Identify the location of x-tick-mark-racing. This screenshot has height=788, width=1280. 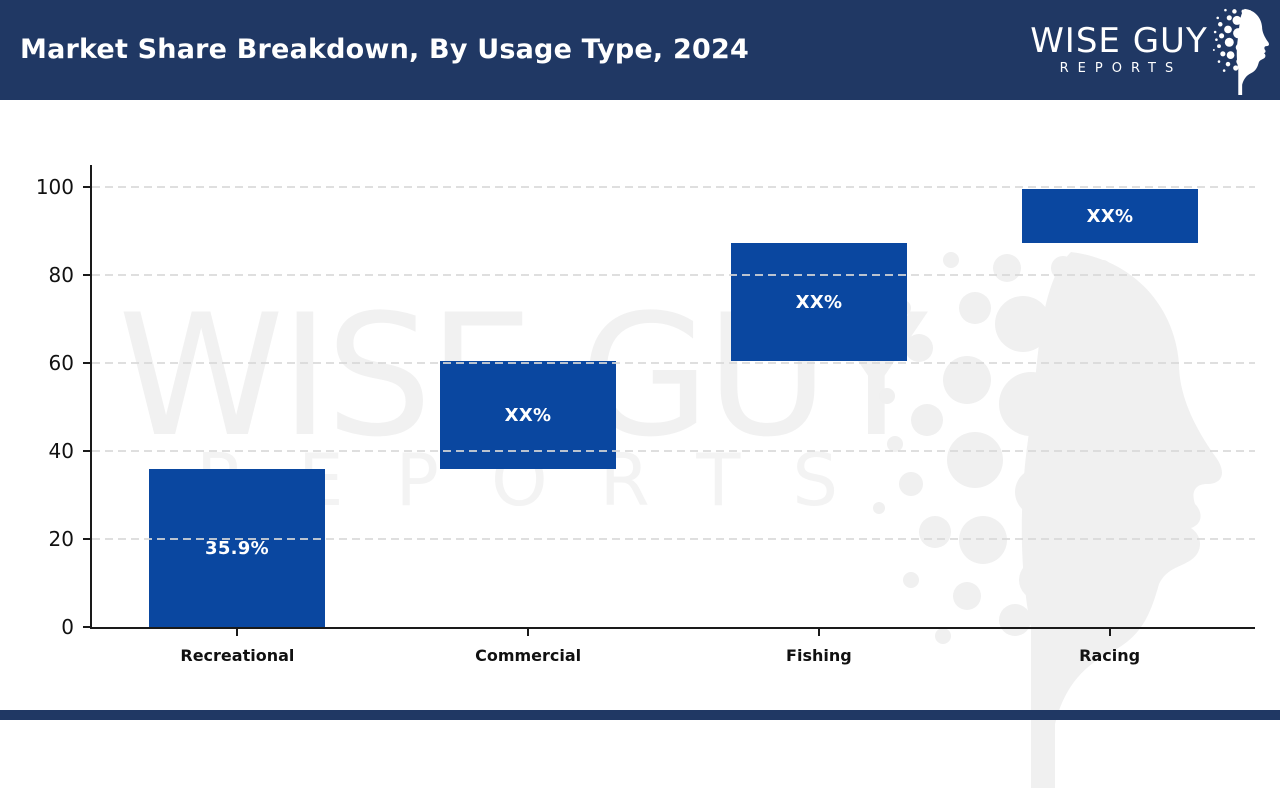
(1109, 632).